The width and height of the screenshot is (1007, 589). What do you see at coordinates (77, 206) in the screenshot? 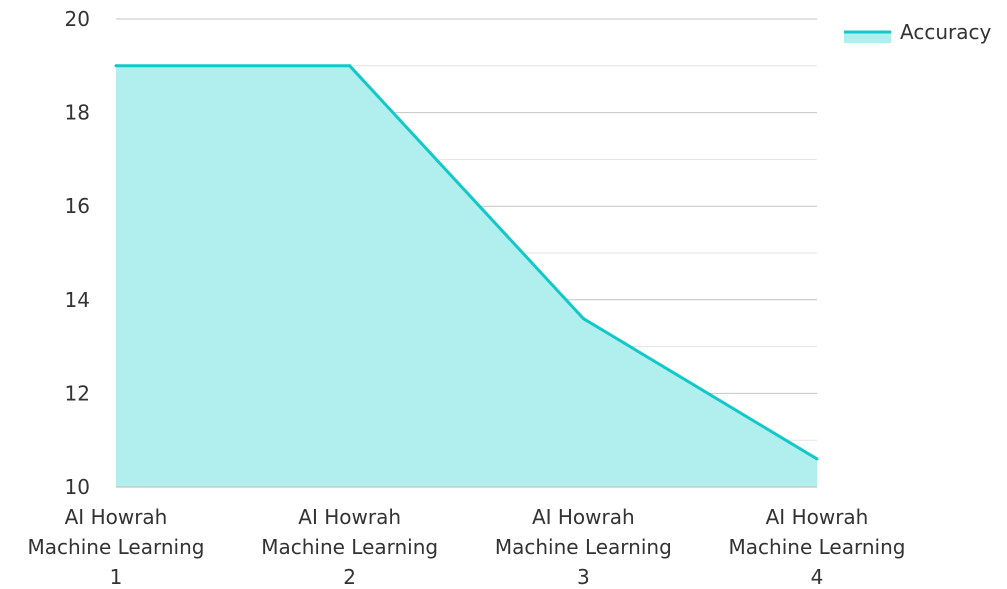
I see `y-tick-label: 16` at bounding box center [77, 206].